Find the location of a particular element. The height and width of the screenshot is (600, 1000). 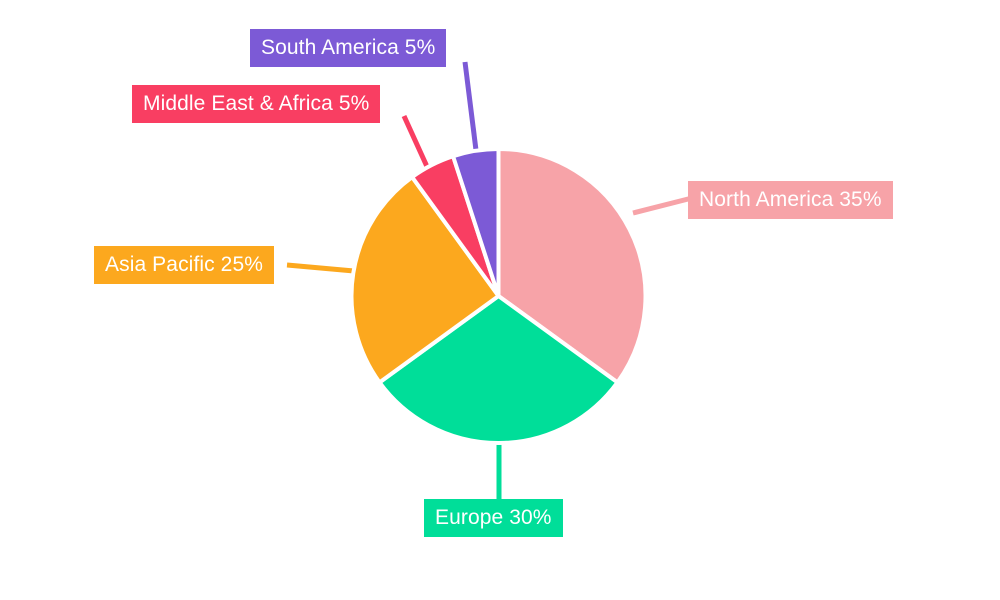

pie-label-asia-pacific: Asia Pacific 25% is located at coordinates (184, 265).